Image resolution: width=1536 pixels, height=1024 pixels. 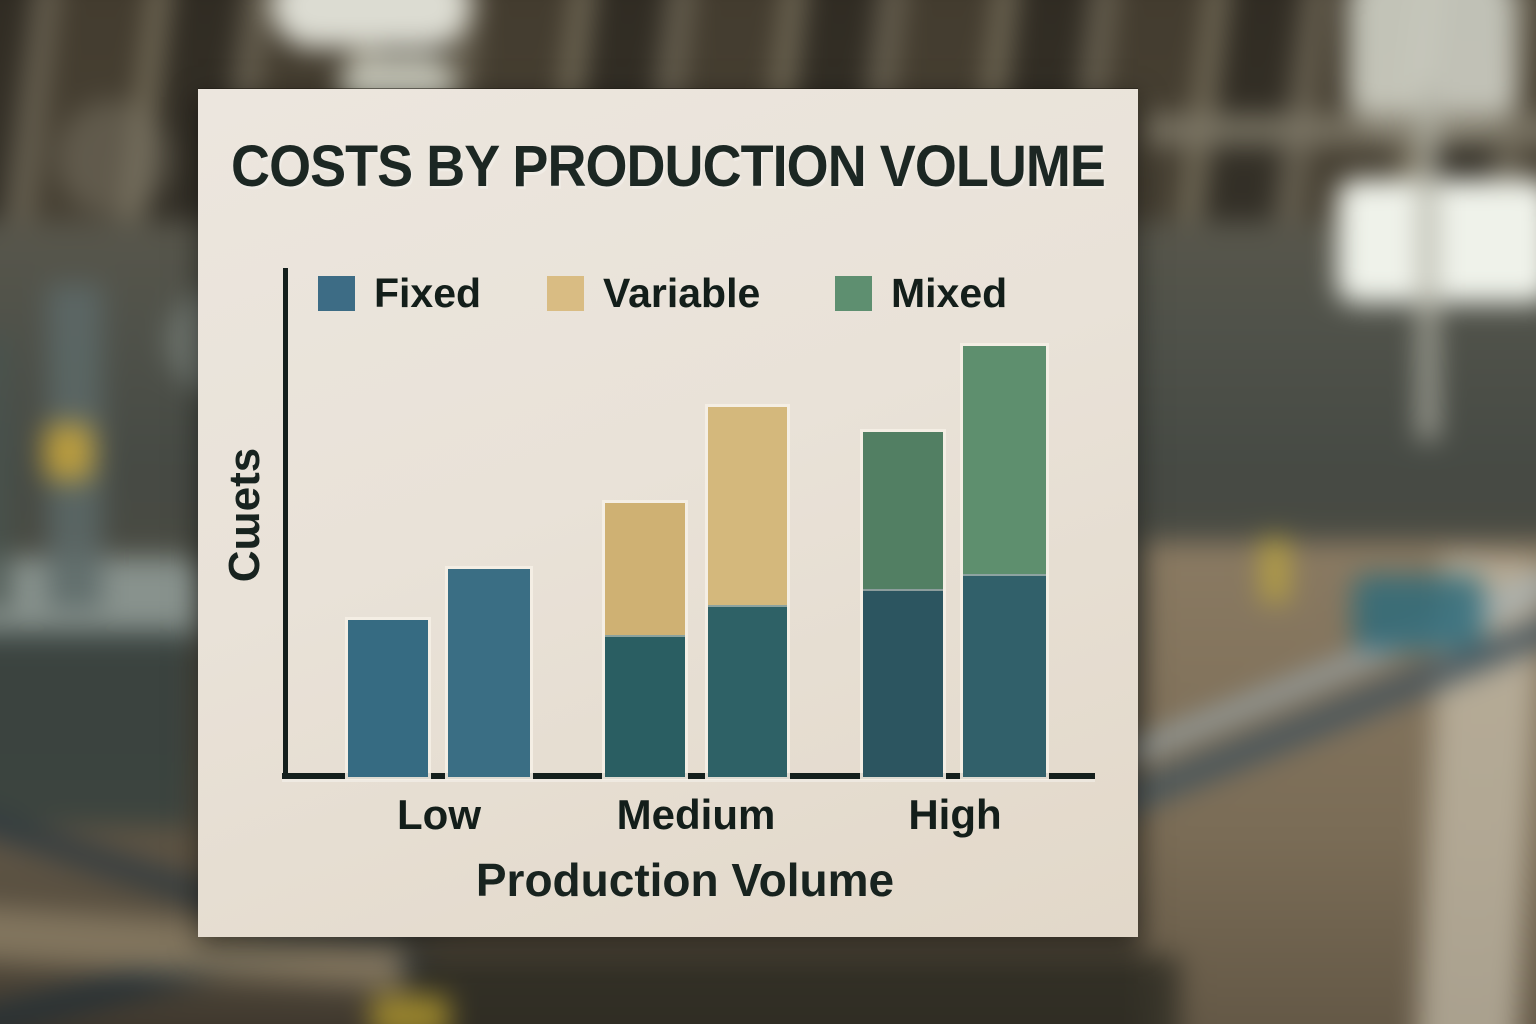 I want to click on background-dark-floor-area, so click(x=796, y=990).